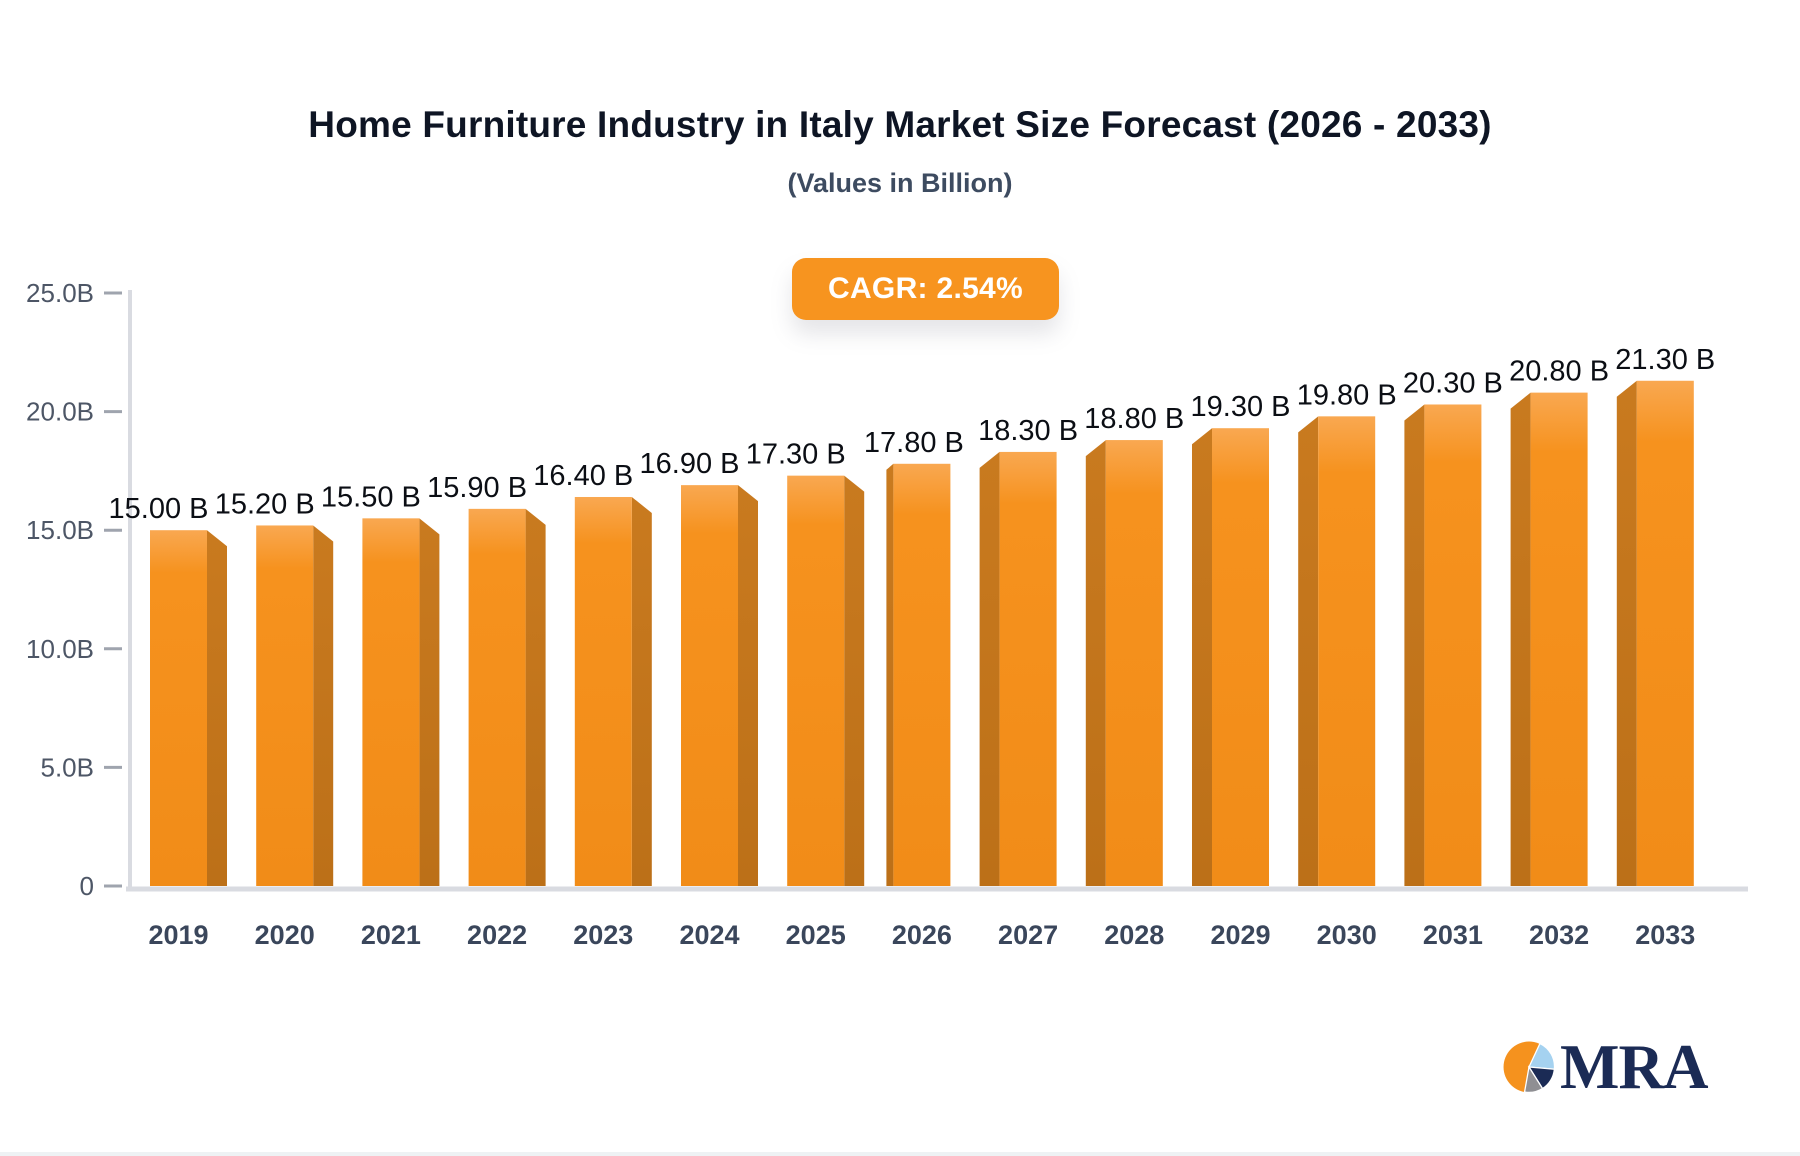 The width and height of the screenshot is (1800, 1156). I want to click on x-axis-label: 2029, so click(1240, 935).